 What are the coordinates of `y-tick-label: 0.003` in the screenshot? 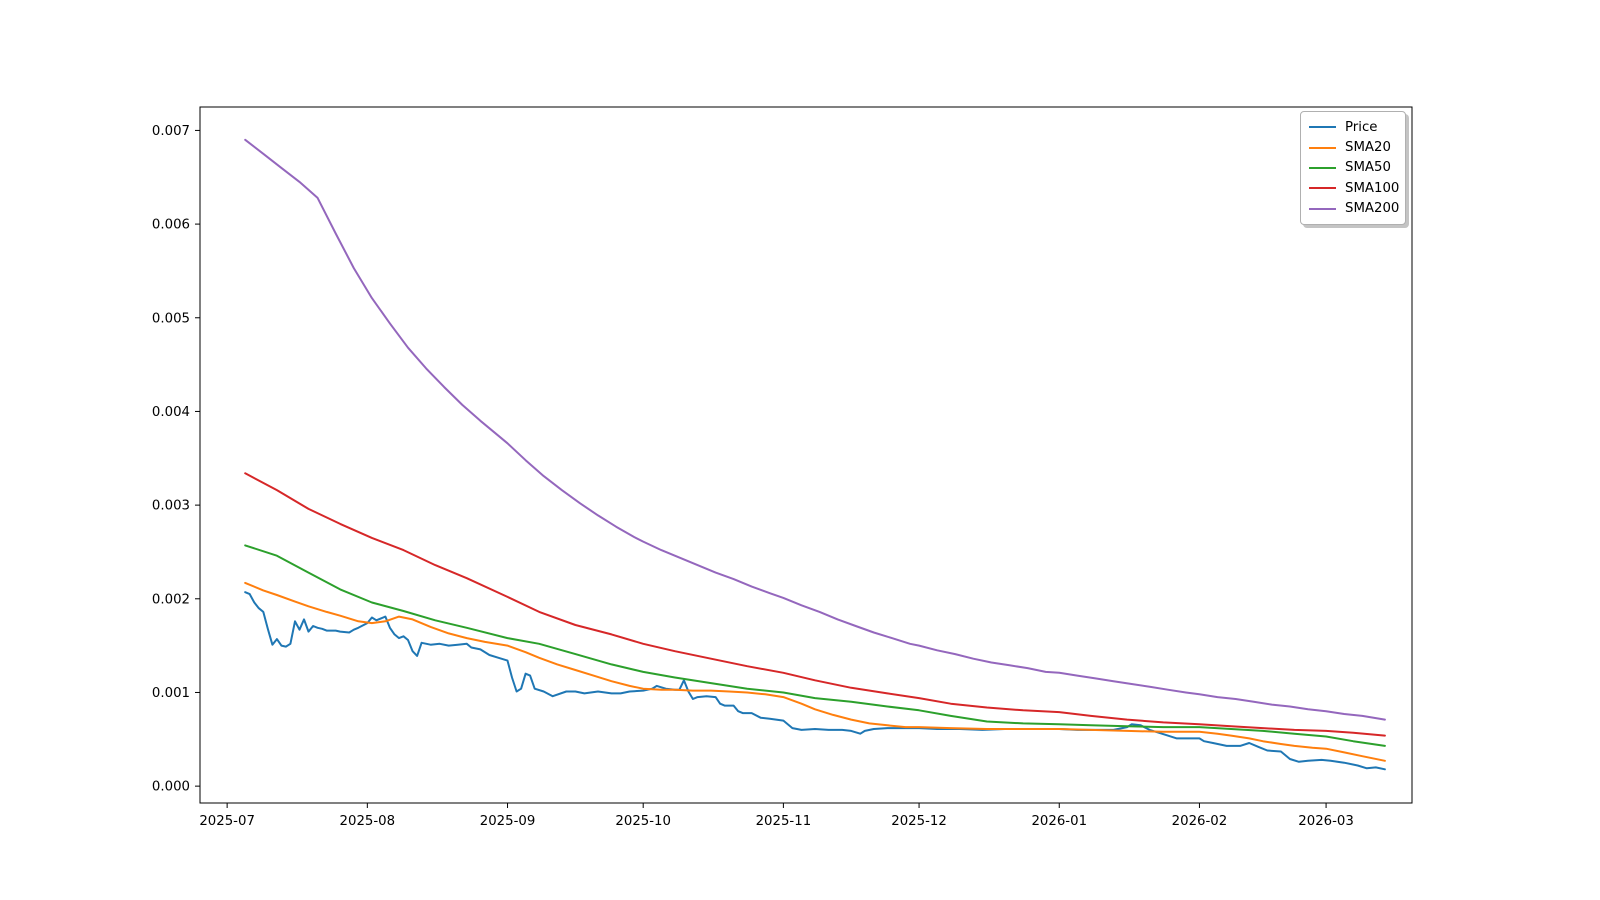 It's located at (171, 506).